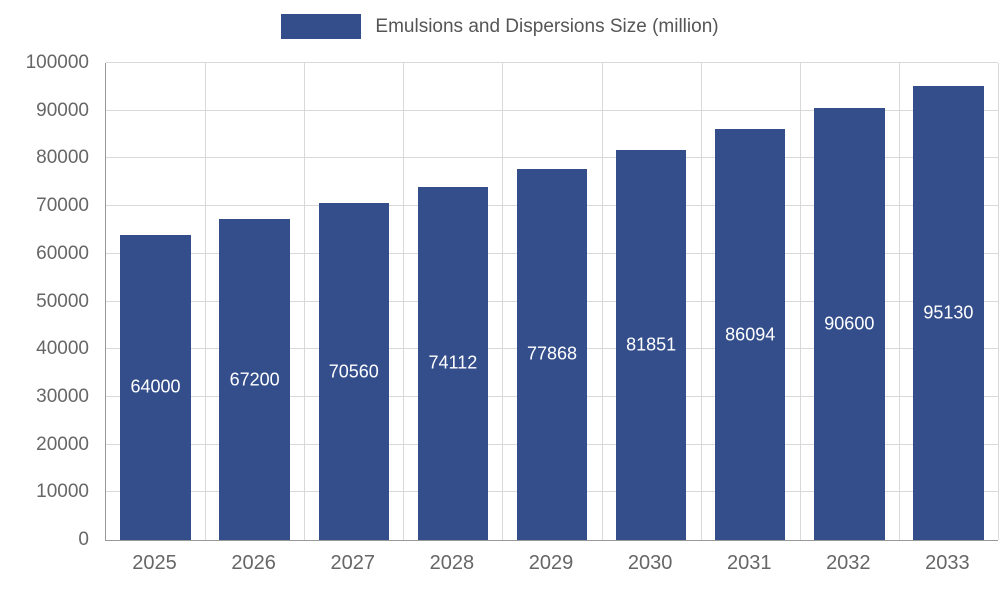 Image resolution: width=1000 pixels, height=600 pixels. Describe the element at coordinates (62, 301) in the screenshot. I see `y-axis-tick-label: 50000` at that location.